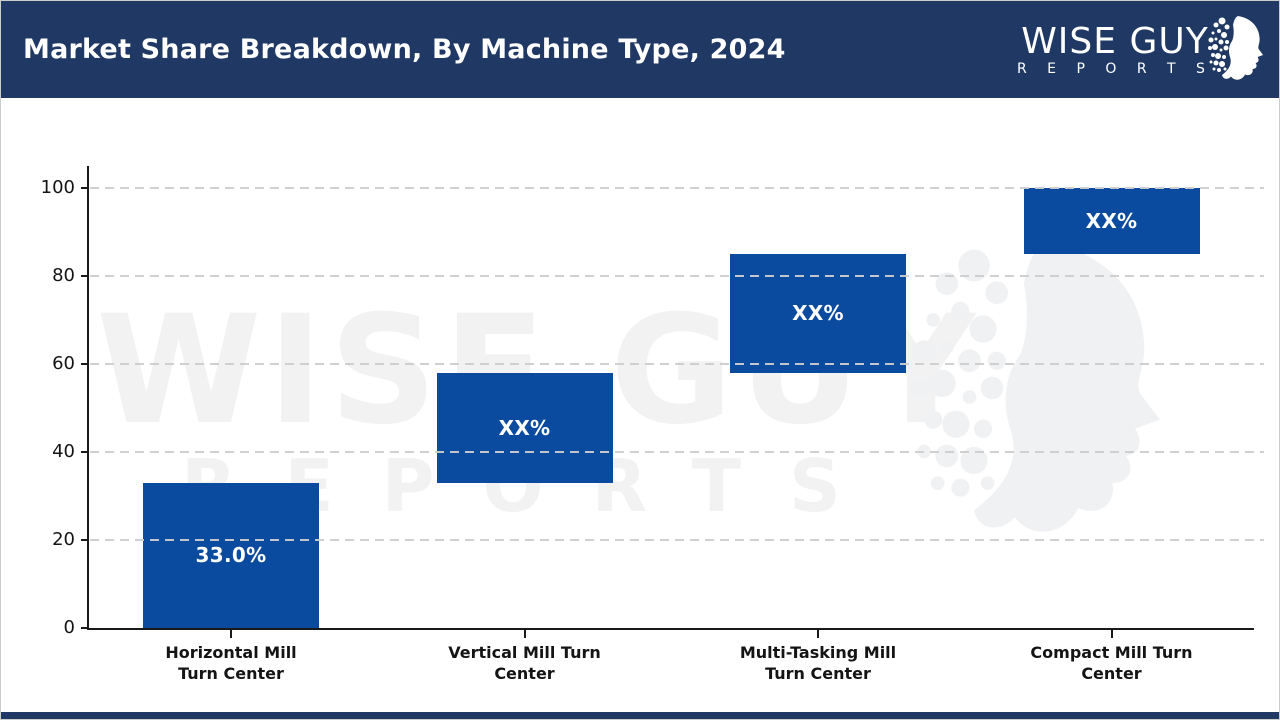 This screenshot has width=1280, height=720. I want to click on y-tick-label: 80, so click(63, 275).